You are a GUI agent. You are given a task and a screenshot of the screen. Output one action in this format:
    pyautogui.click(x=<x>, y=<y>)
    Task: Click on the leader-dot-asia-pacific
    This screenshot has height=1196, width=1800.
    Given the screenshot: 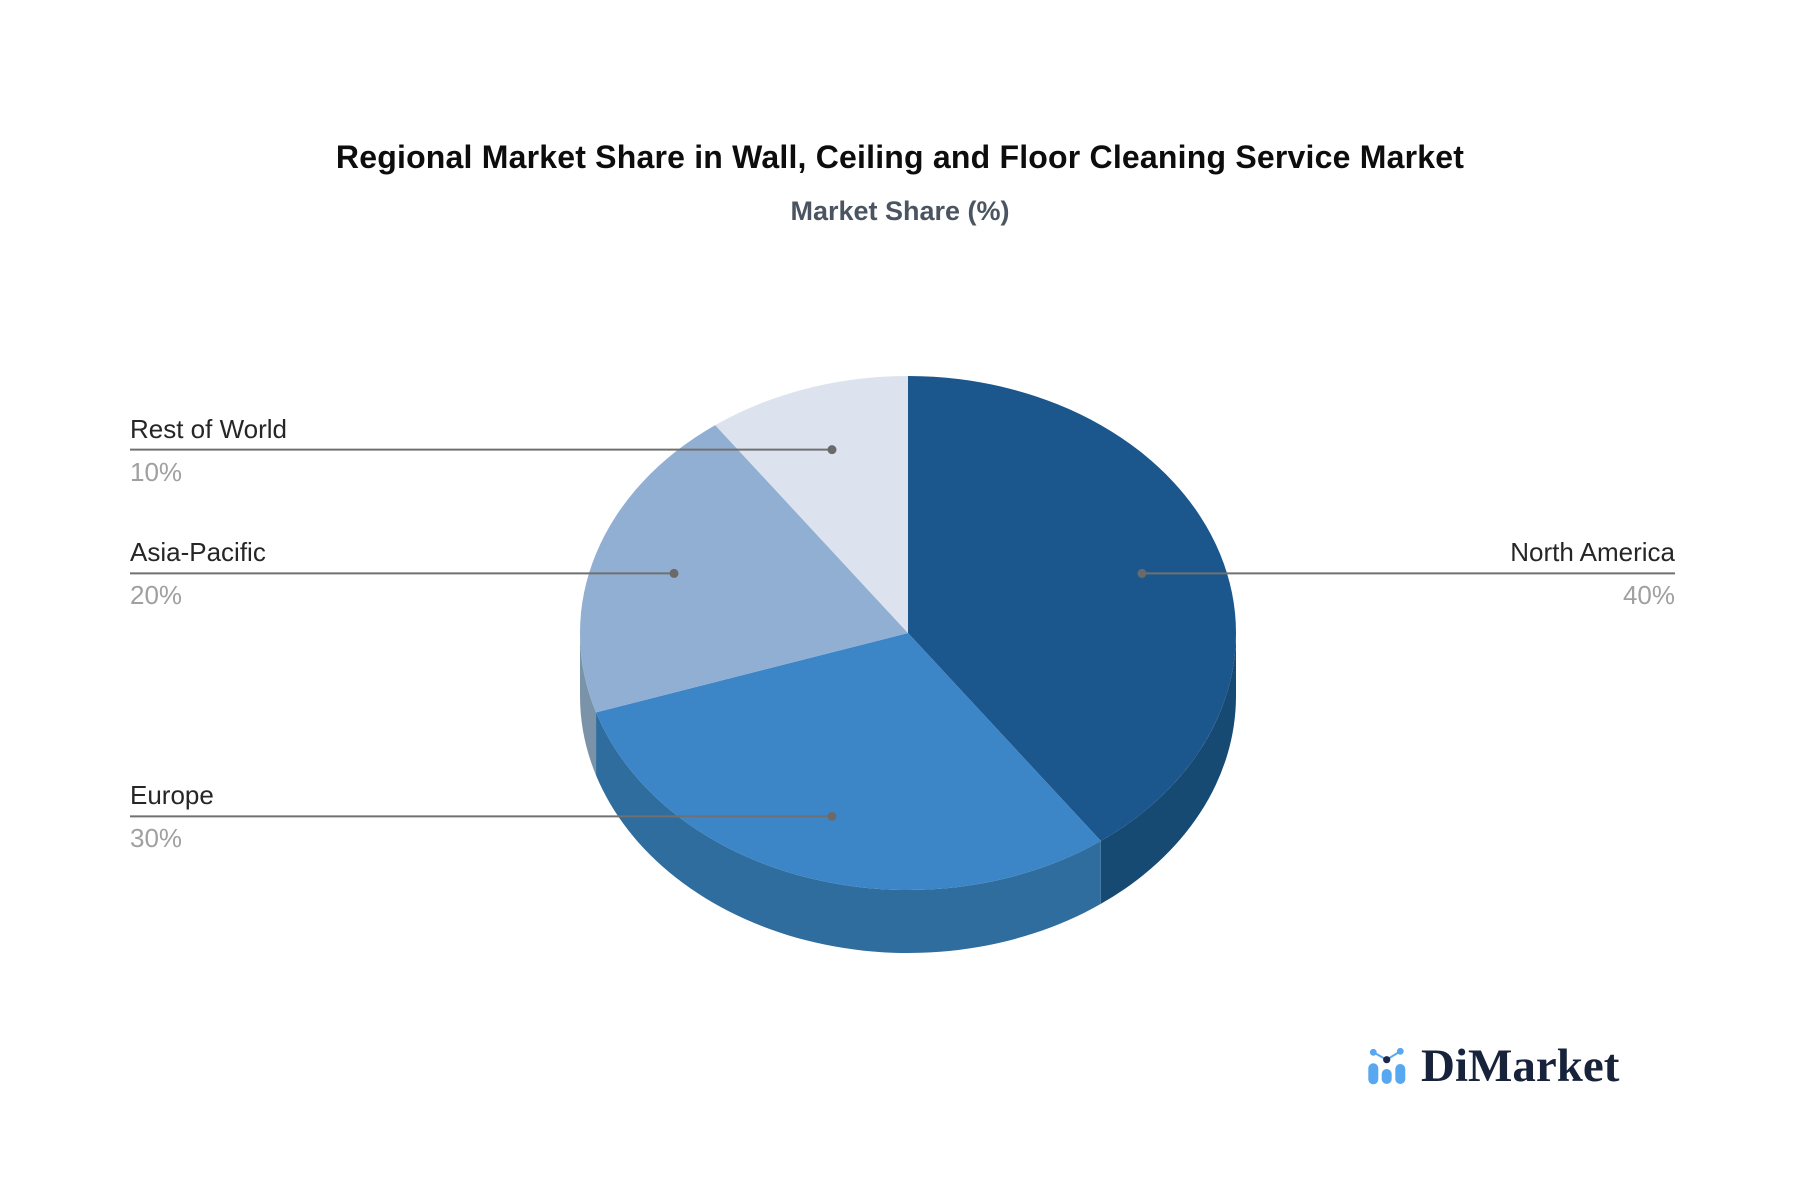 What is the action you would take?
    pyautogui.click(x=674, y=573)
    